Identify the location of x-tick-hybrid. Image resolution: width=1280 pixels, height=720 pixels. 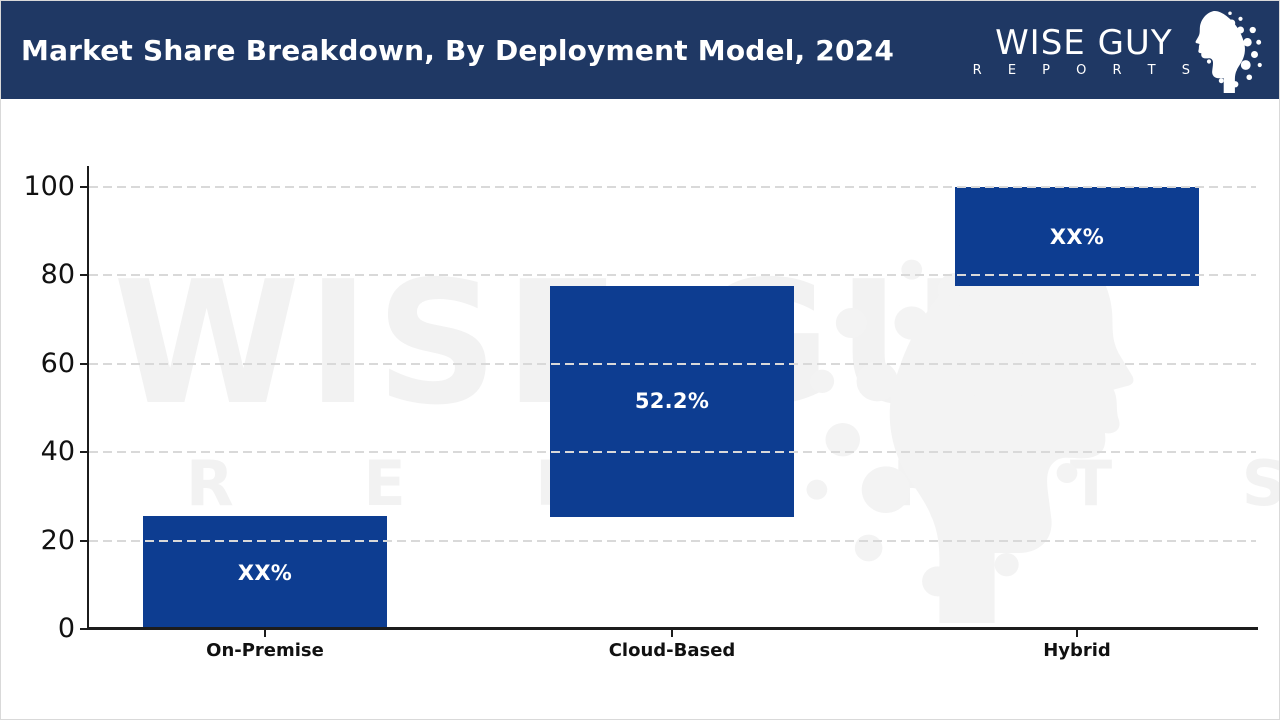
(1077, 633).